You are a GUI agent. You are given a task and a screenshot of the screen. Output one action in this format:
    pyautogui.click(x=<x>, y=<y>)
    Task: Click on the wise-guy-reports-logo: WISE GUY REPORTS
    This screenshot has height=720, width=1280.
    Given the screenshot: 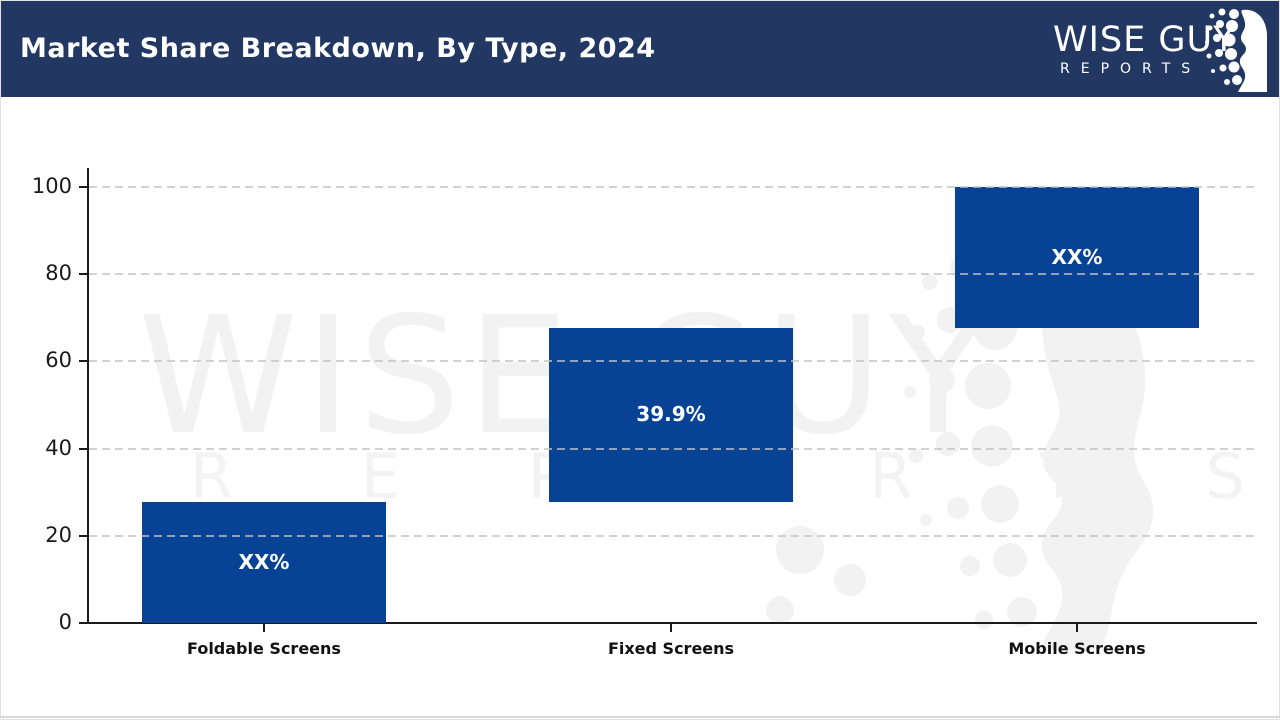 What is the action you would take?
    pyautogui.click(x=1133, y=48)
    